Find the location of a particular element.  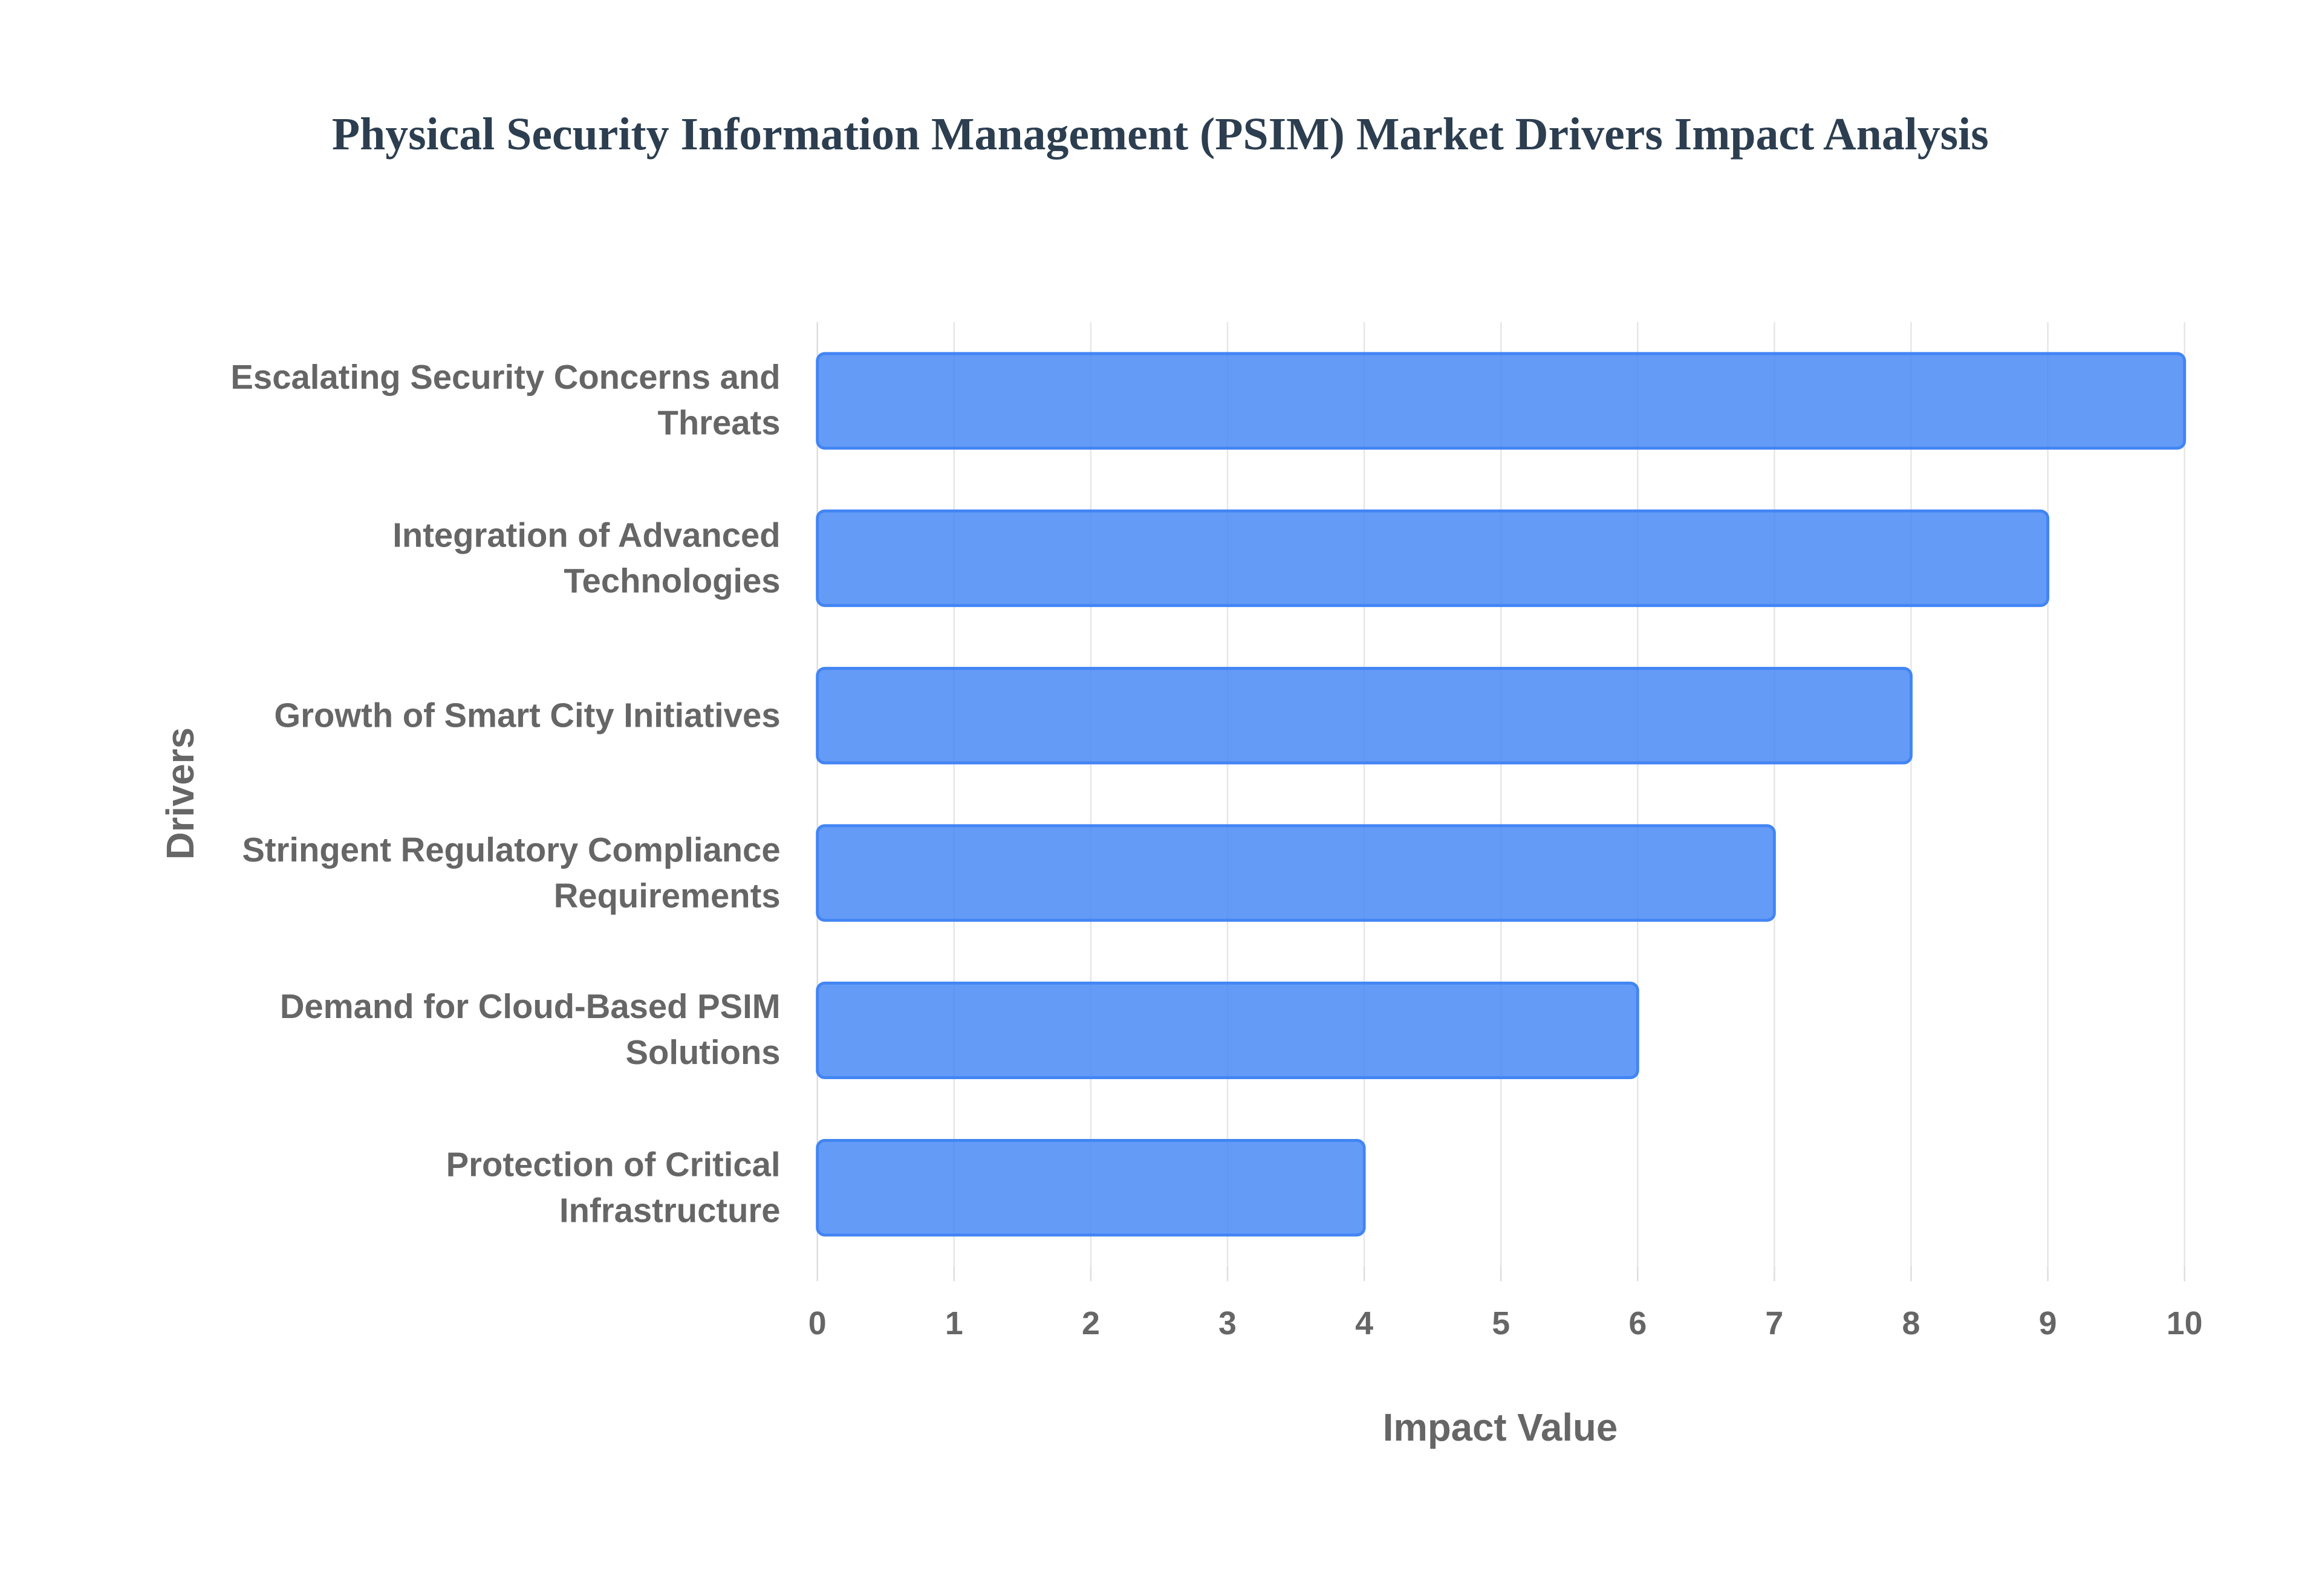

x-axis-title: Impact Value is located at coordinates (1500, 1427).